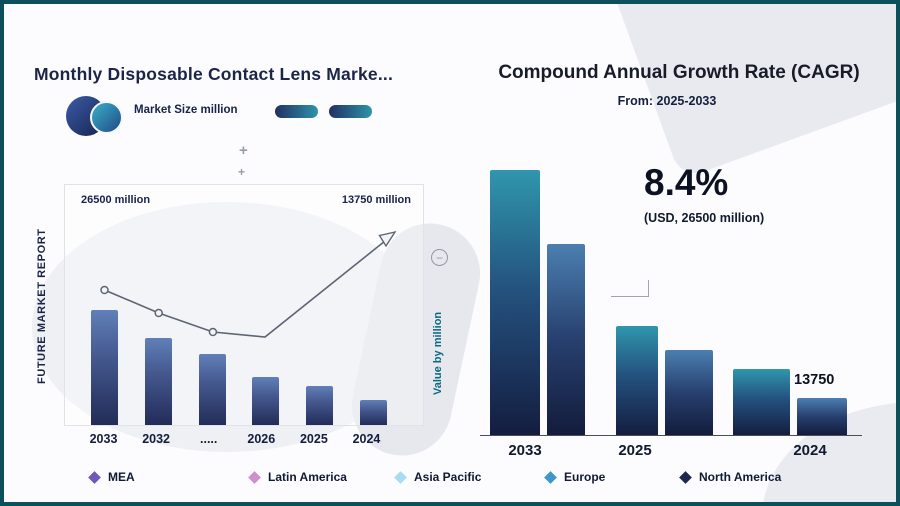 This screenshot has height=506, width=900. I want to click on legend-label: Europe, so click(585, 477).